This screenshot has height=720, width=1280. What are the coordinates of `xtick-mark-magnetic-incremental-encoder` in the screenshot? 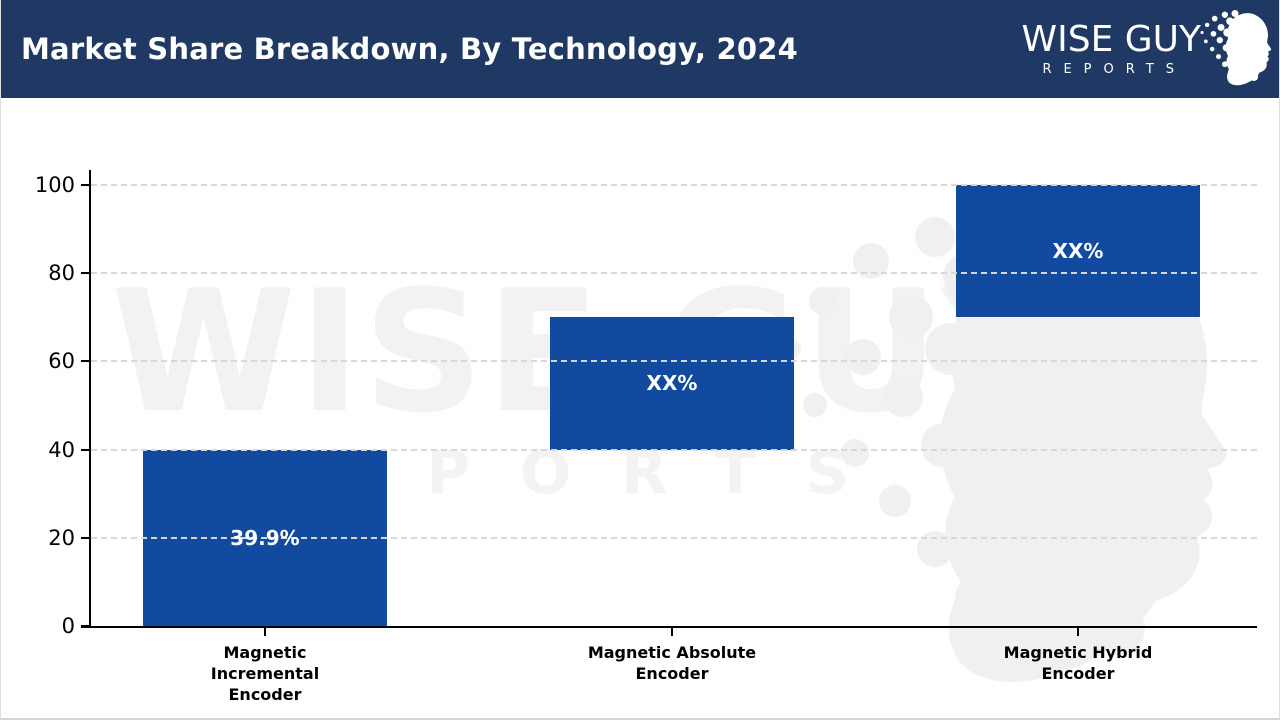 It's located at (265, 632).